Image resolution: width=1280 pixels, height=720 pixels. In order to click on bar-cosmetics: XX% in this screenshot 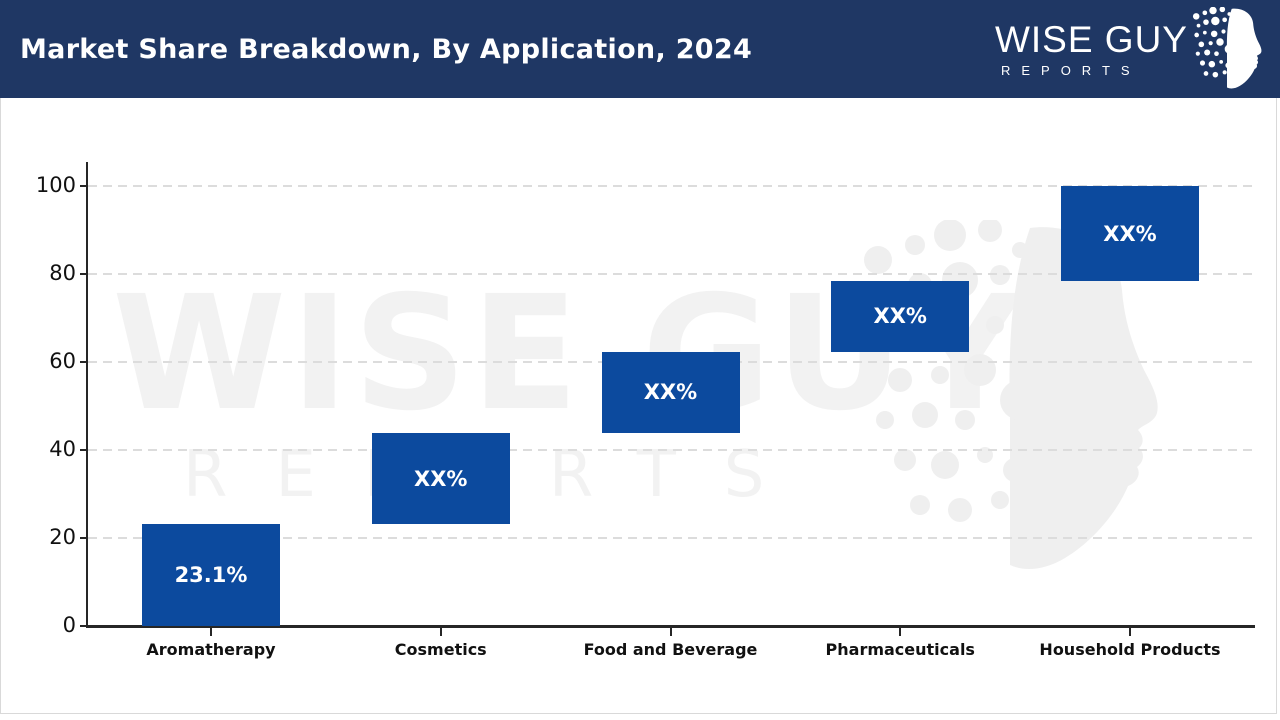, I will do `click(440, 478)`.